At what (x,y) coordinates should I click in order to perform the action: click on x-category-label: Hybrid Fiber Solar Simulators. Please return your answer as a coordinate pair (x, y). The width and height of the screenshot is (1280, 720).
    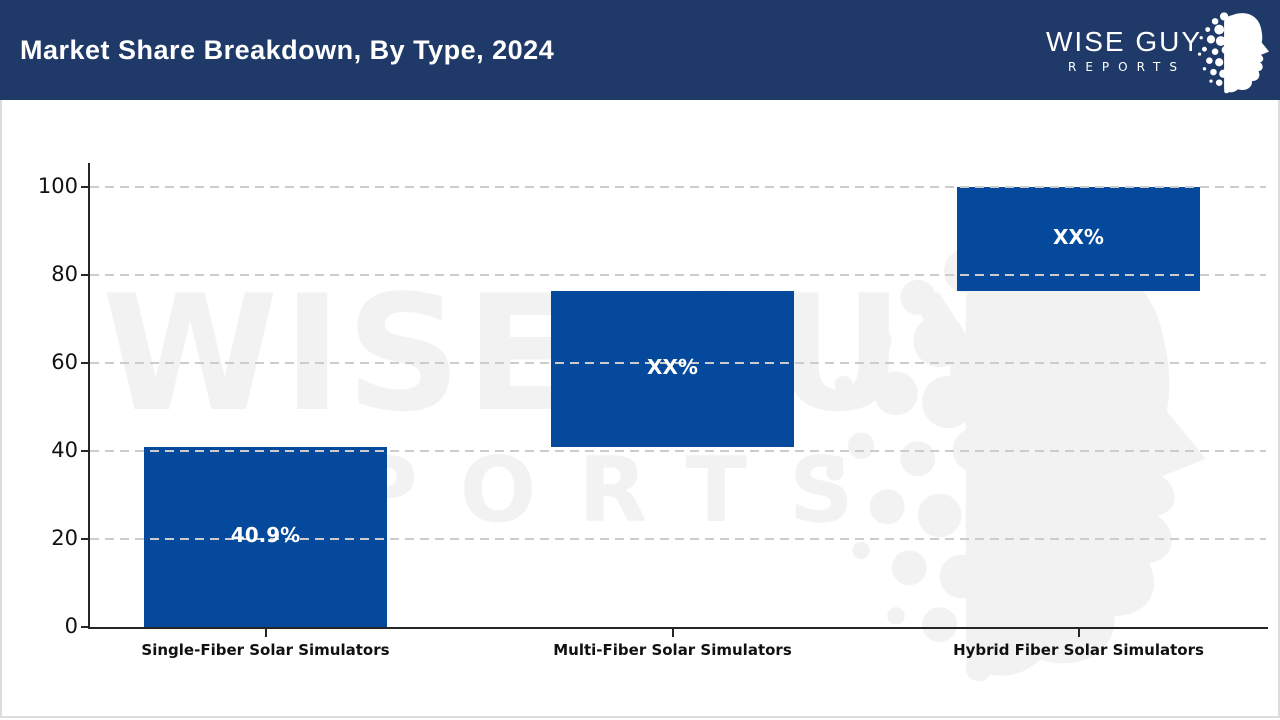
    Looking at the image, I should click on (1078, 650).